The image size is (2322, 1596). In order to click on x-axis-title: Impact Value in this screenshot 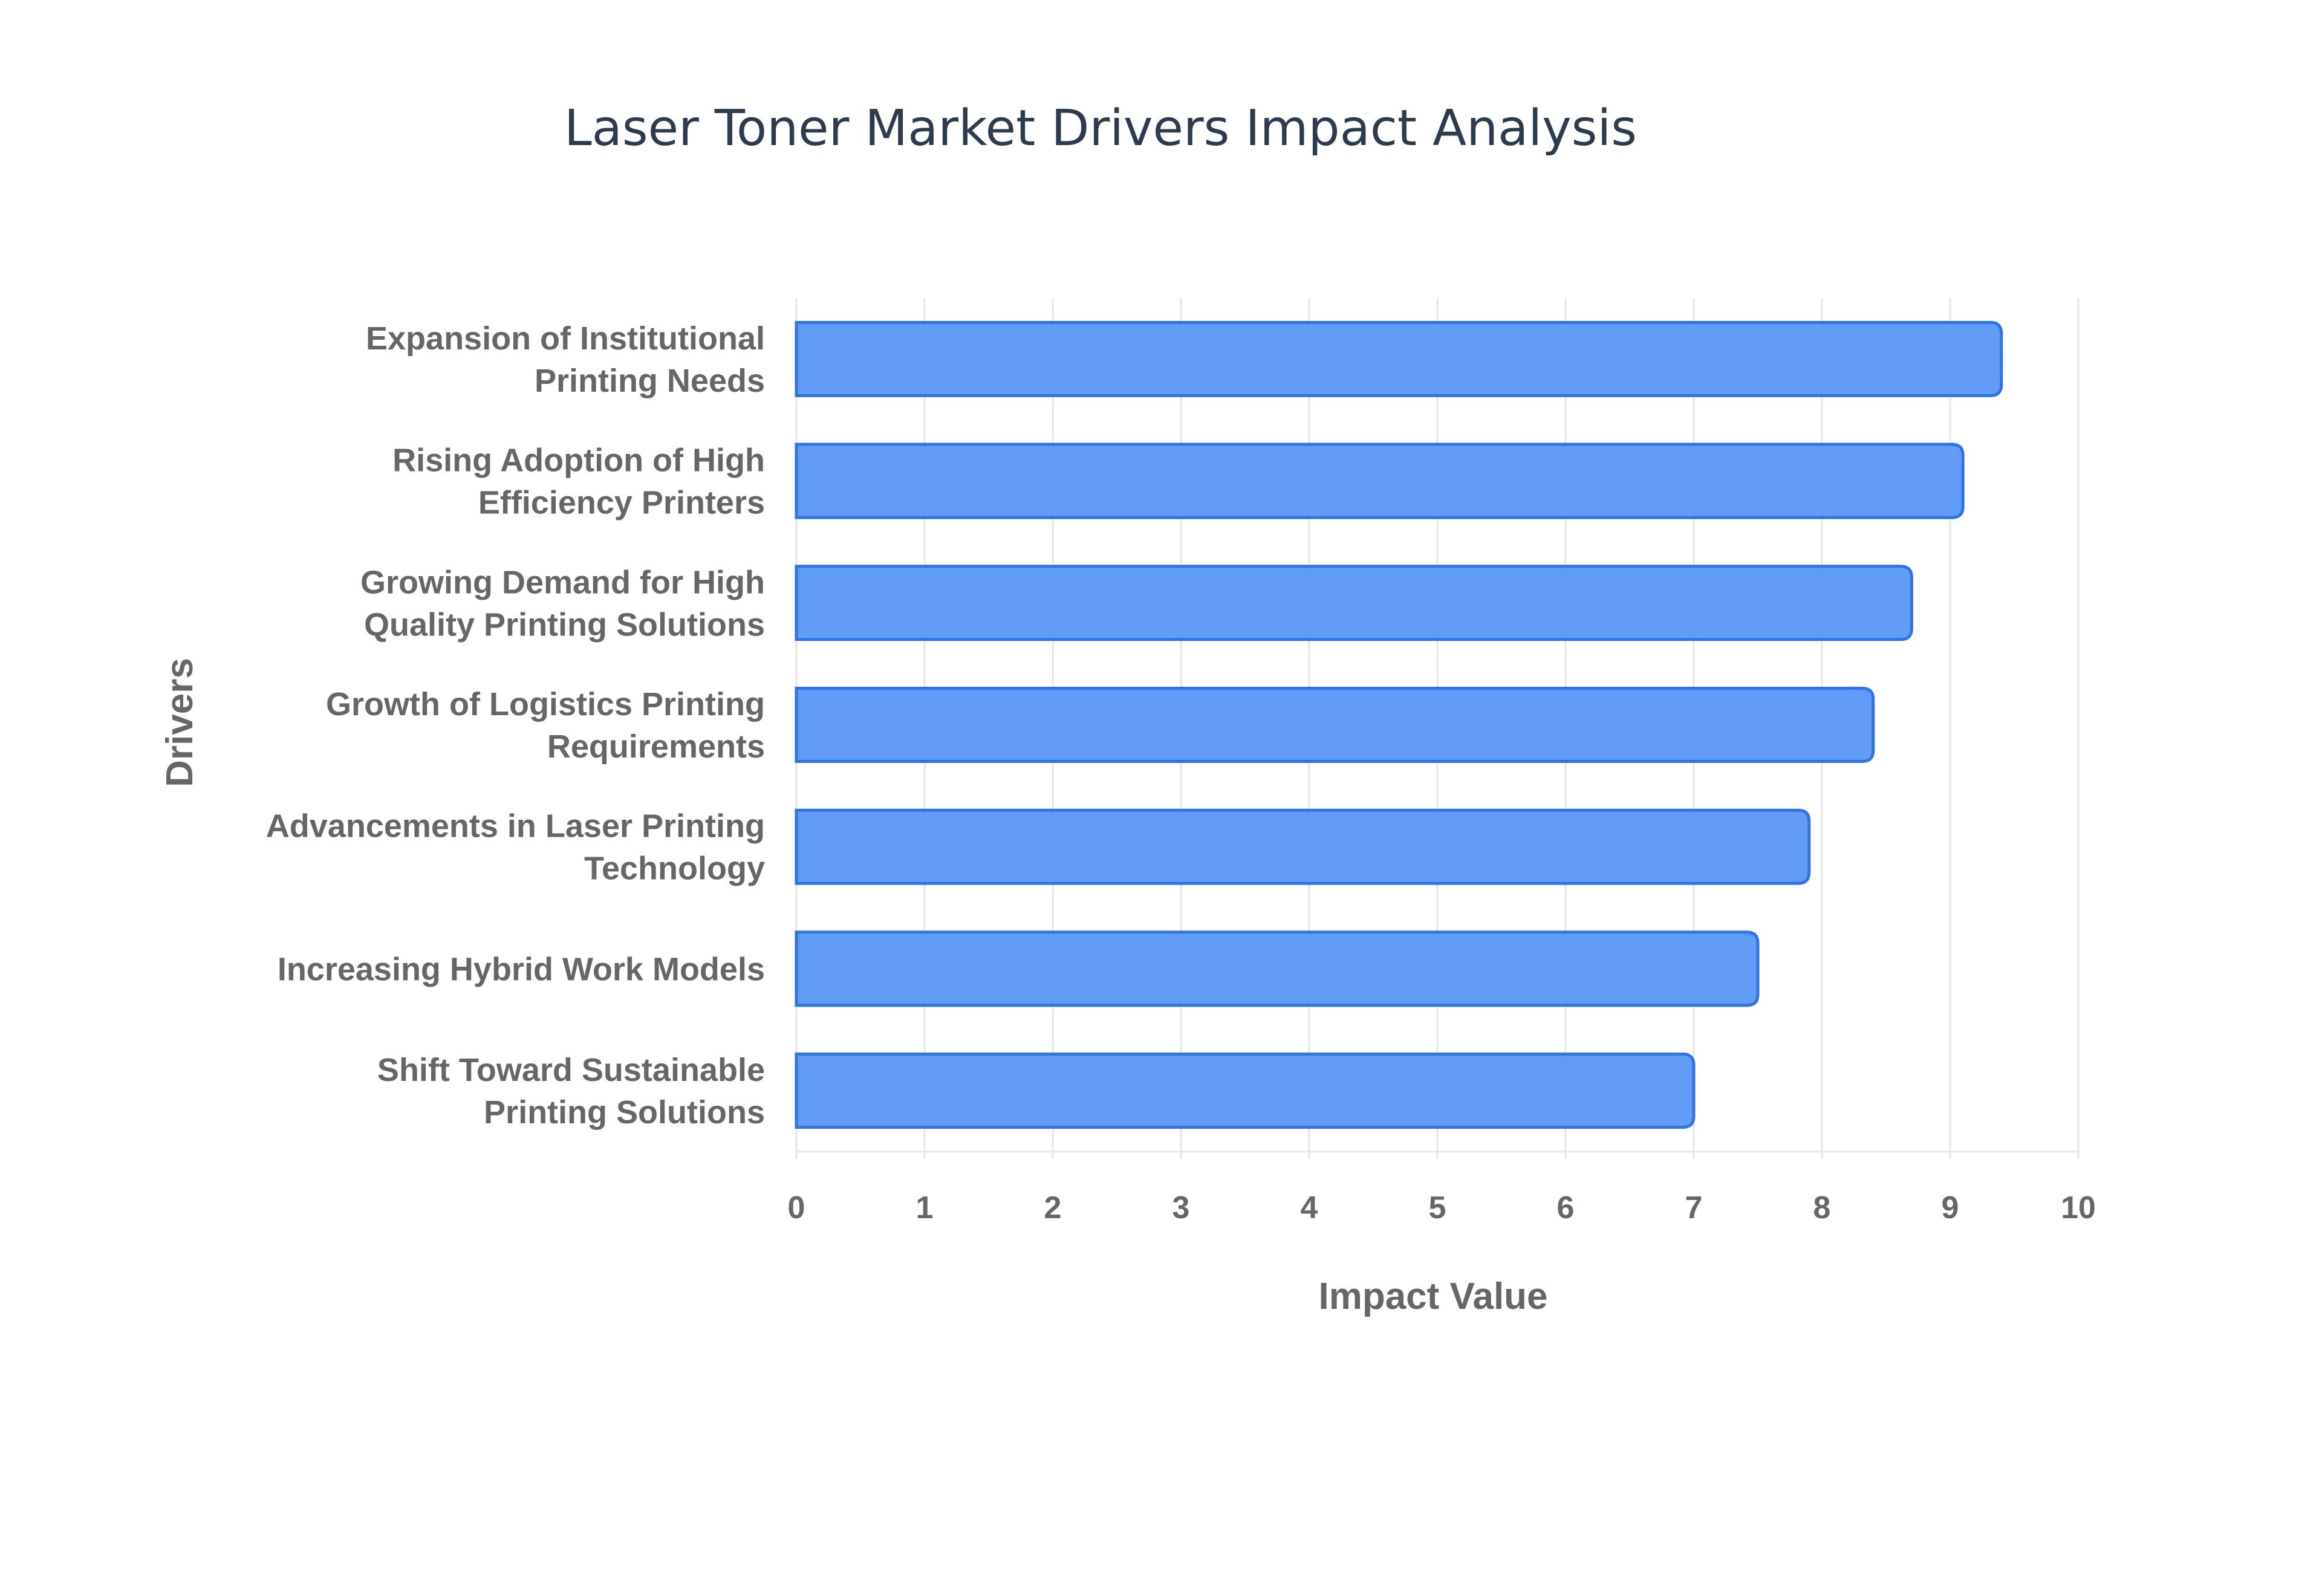, I will do `click(1432, 1296)`.